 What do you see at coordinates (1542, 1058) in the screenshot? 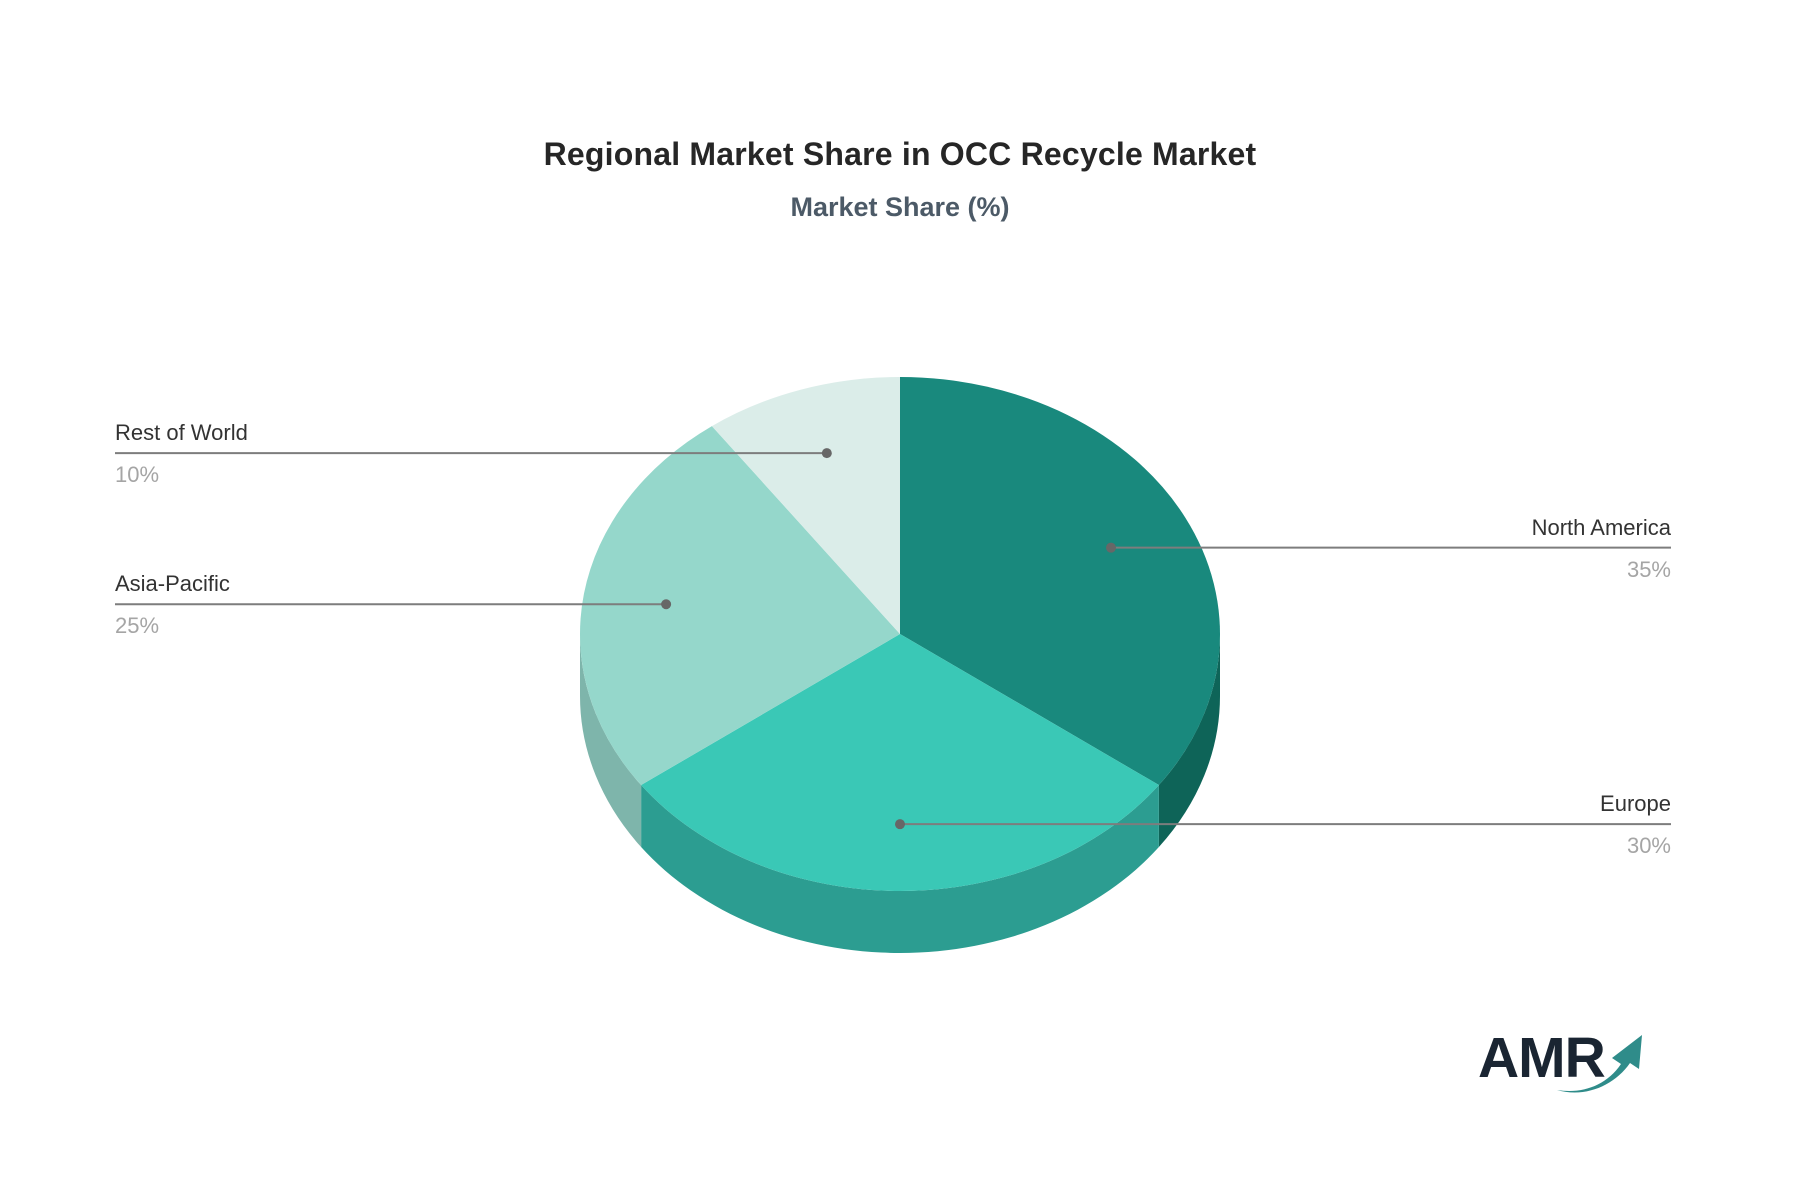
I see `amr-logo-text: AMR` at bounding box center [1542, 1058].